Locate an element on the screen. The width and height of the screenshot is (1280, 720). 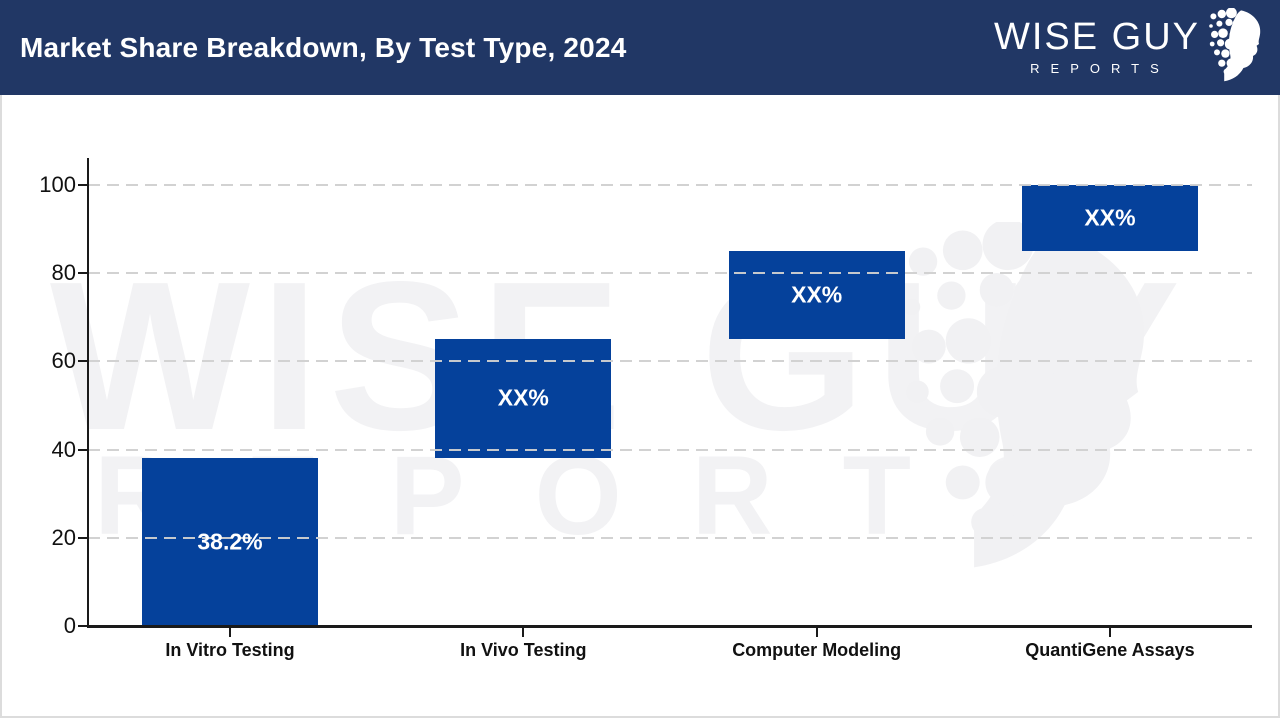
y-tick-label-20: 20 is located at coordinates (63, 537).